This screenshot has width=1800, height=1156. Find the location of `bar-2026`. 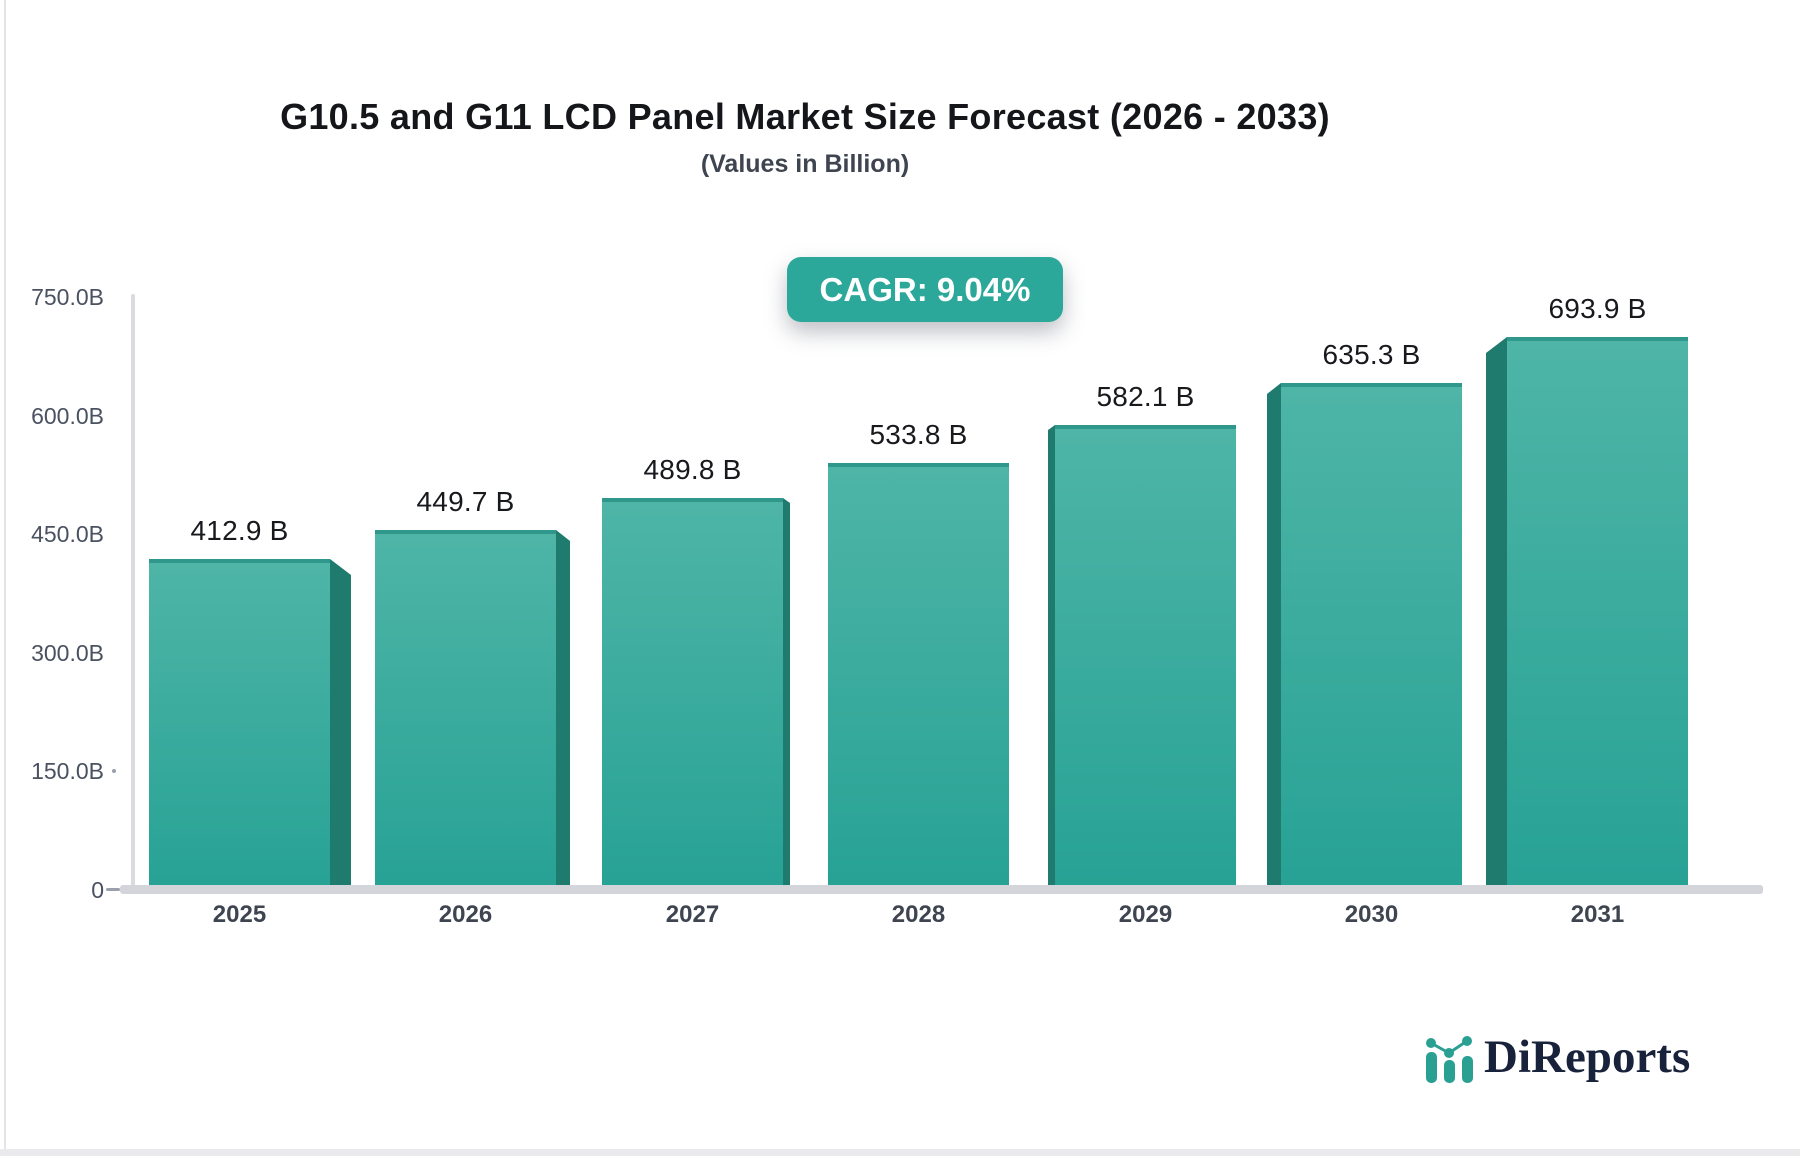

bar-2026 is located at coordinates (465, 707).